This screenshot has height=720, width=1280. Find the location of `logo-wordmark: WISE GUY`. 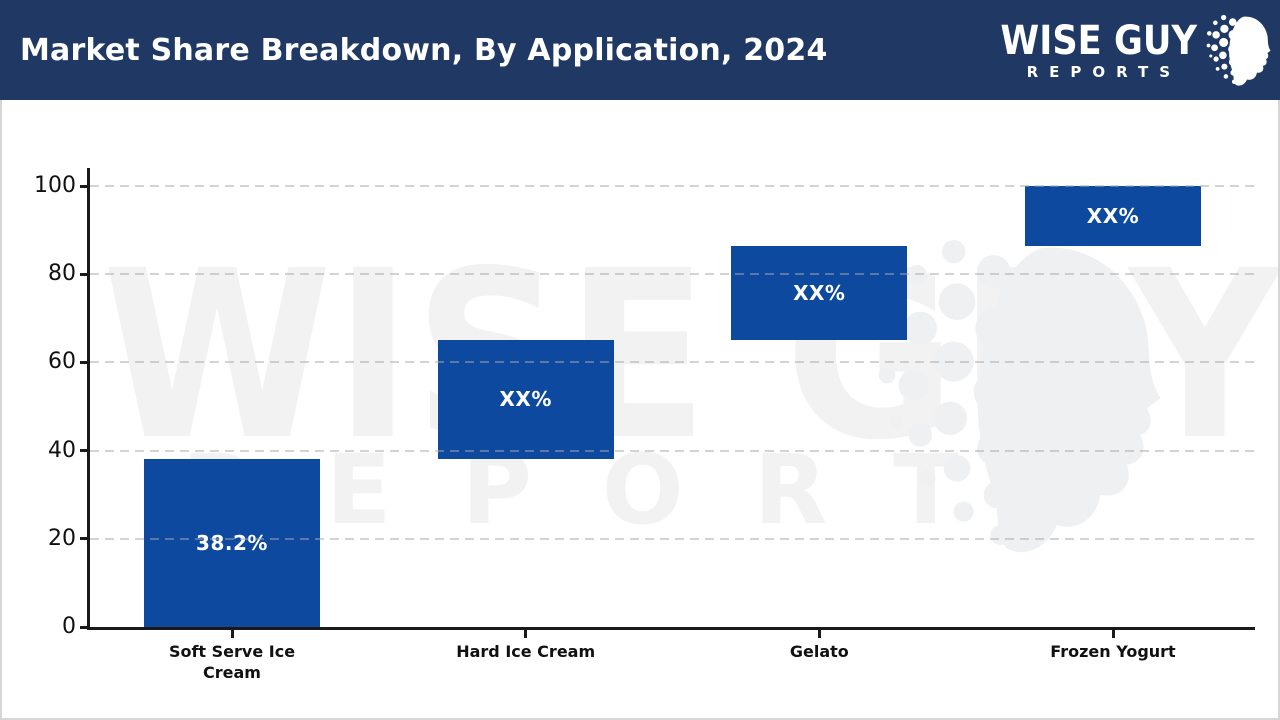

logo-wordmark: WISE GUY is located at coordinates (1098, 41).